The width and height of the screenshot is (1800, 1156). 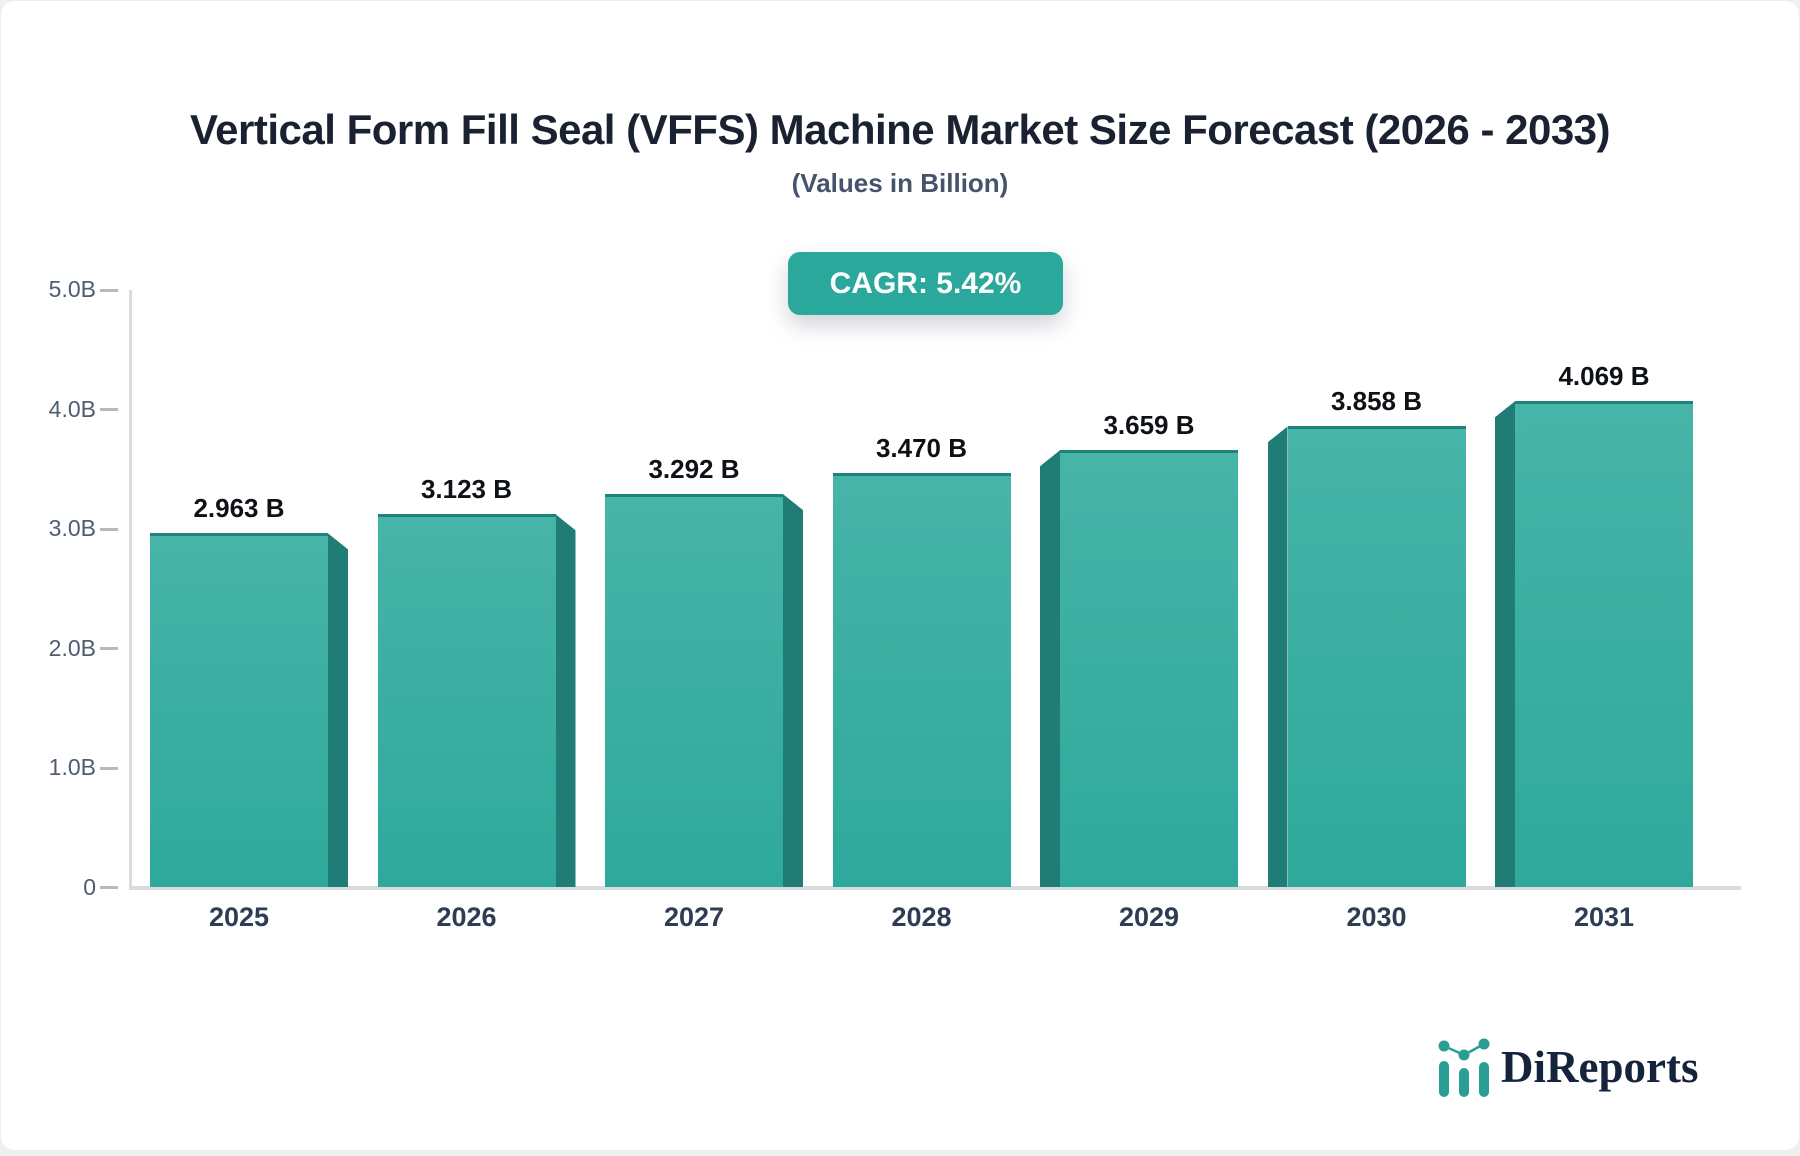 I want to click on chart-subtitle: (Values in Billion), so click(x=900, y=183).